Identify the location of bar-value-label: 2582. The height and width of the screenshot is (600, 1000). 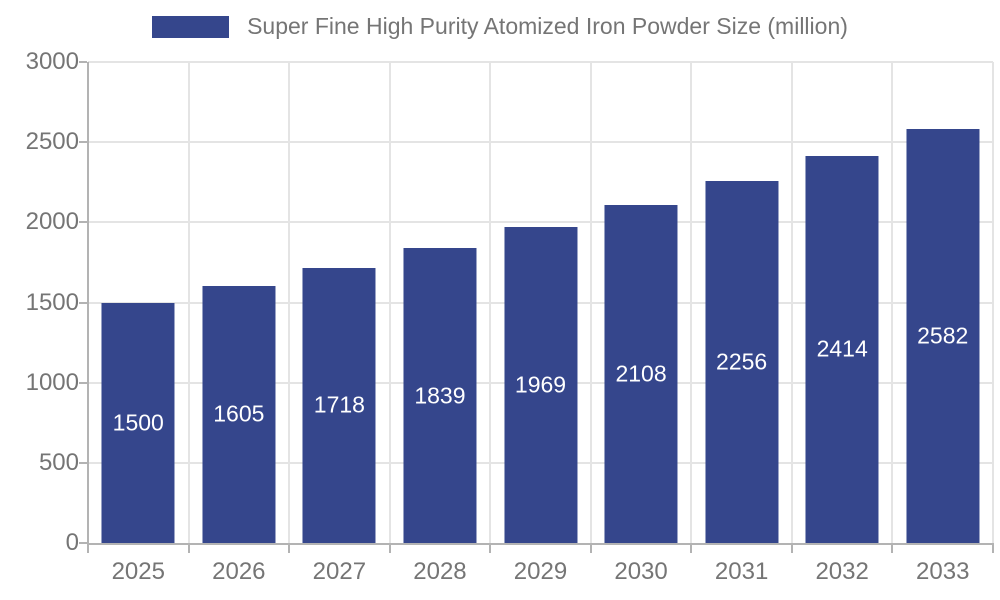
(943, 335).